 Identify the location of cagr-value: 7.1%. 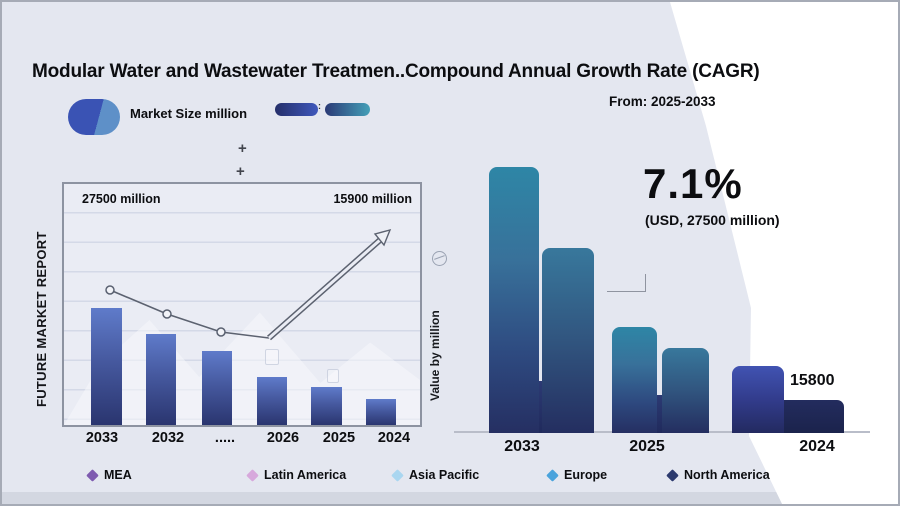
(693, 183).